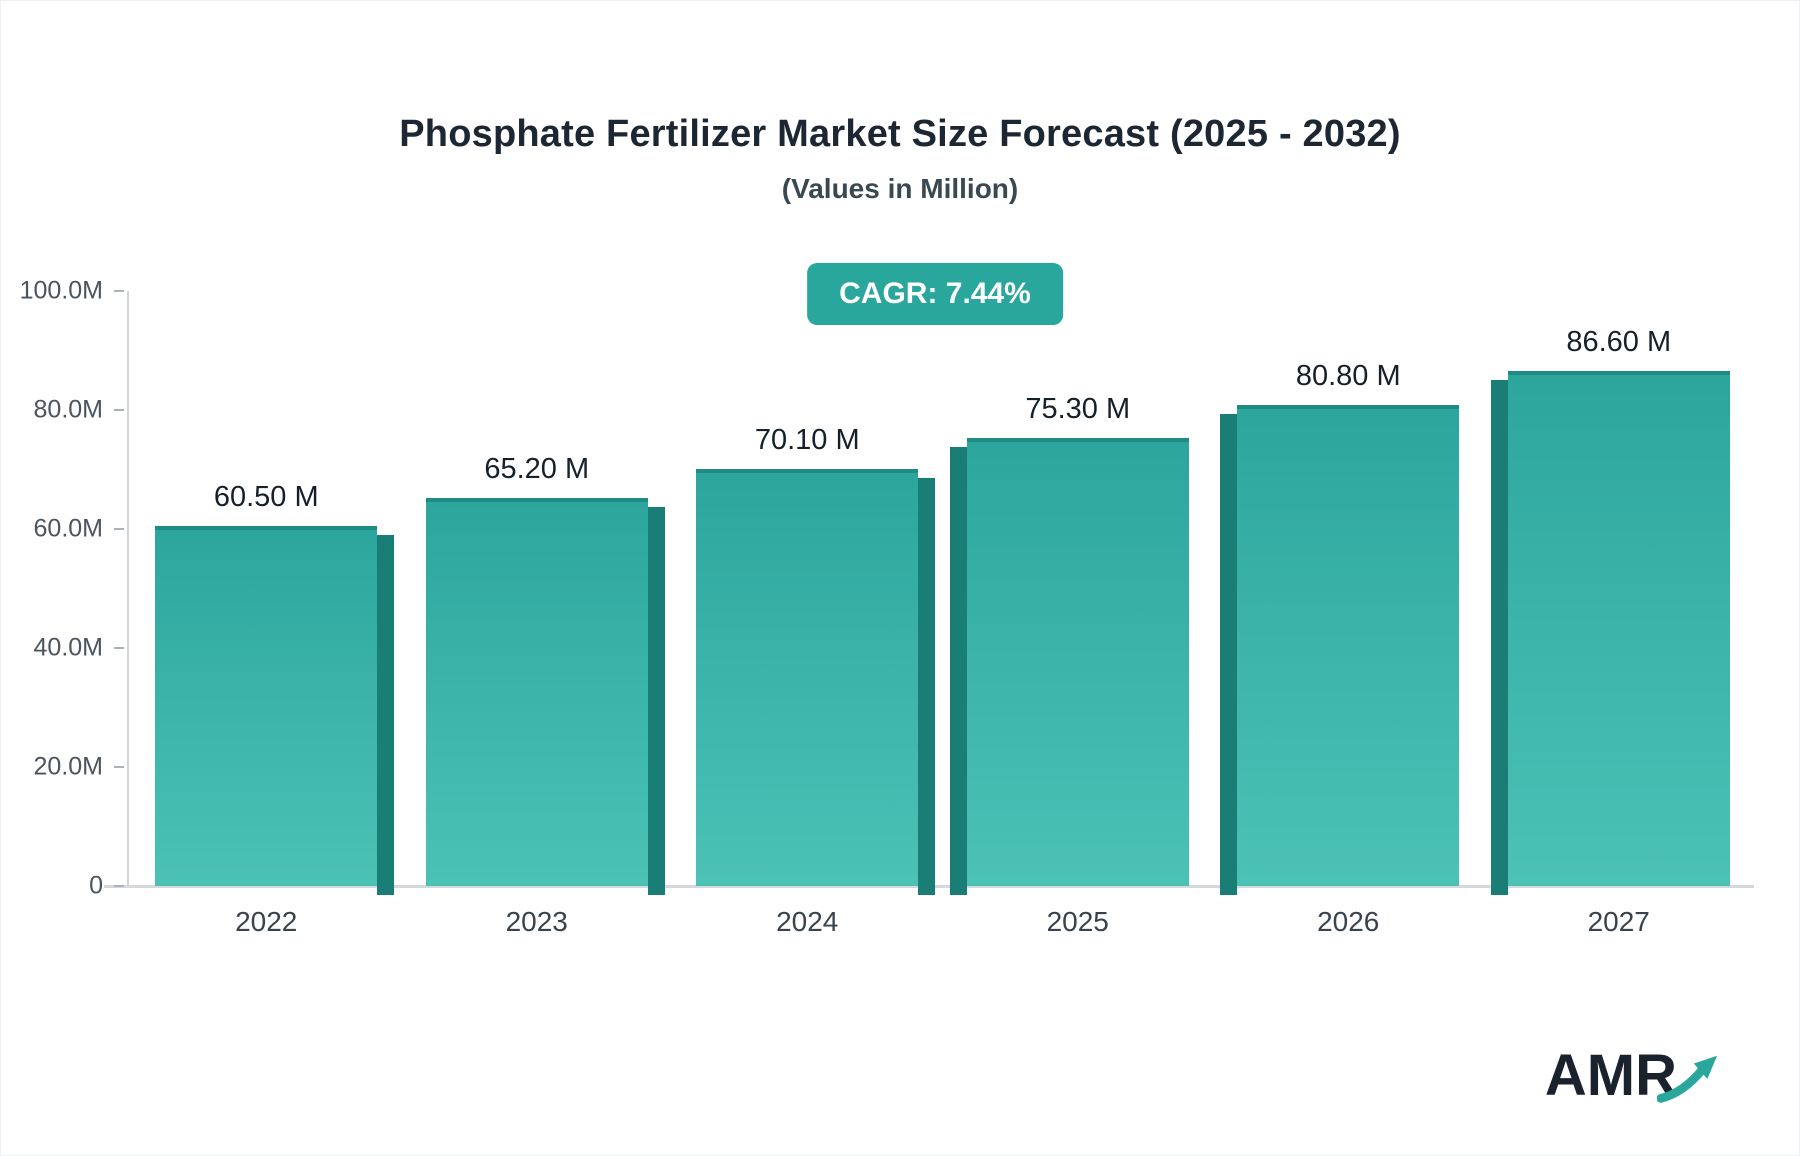 This screenshot has width=1800, height=1156. I want to click on y-axis: 100.0M 80.0M 60.0M 40.0M 20.0M 0, so click(74, 588).